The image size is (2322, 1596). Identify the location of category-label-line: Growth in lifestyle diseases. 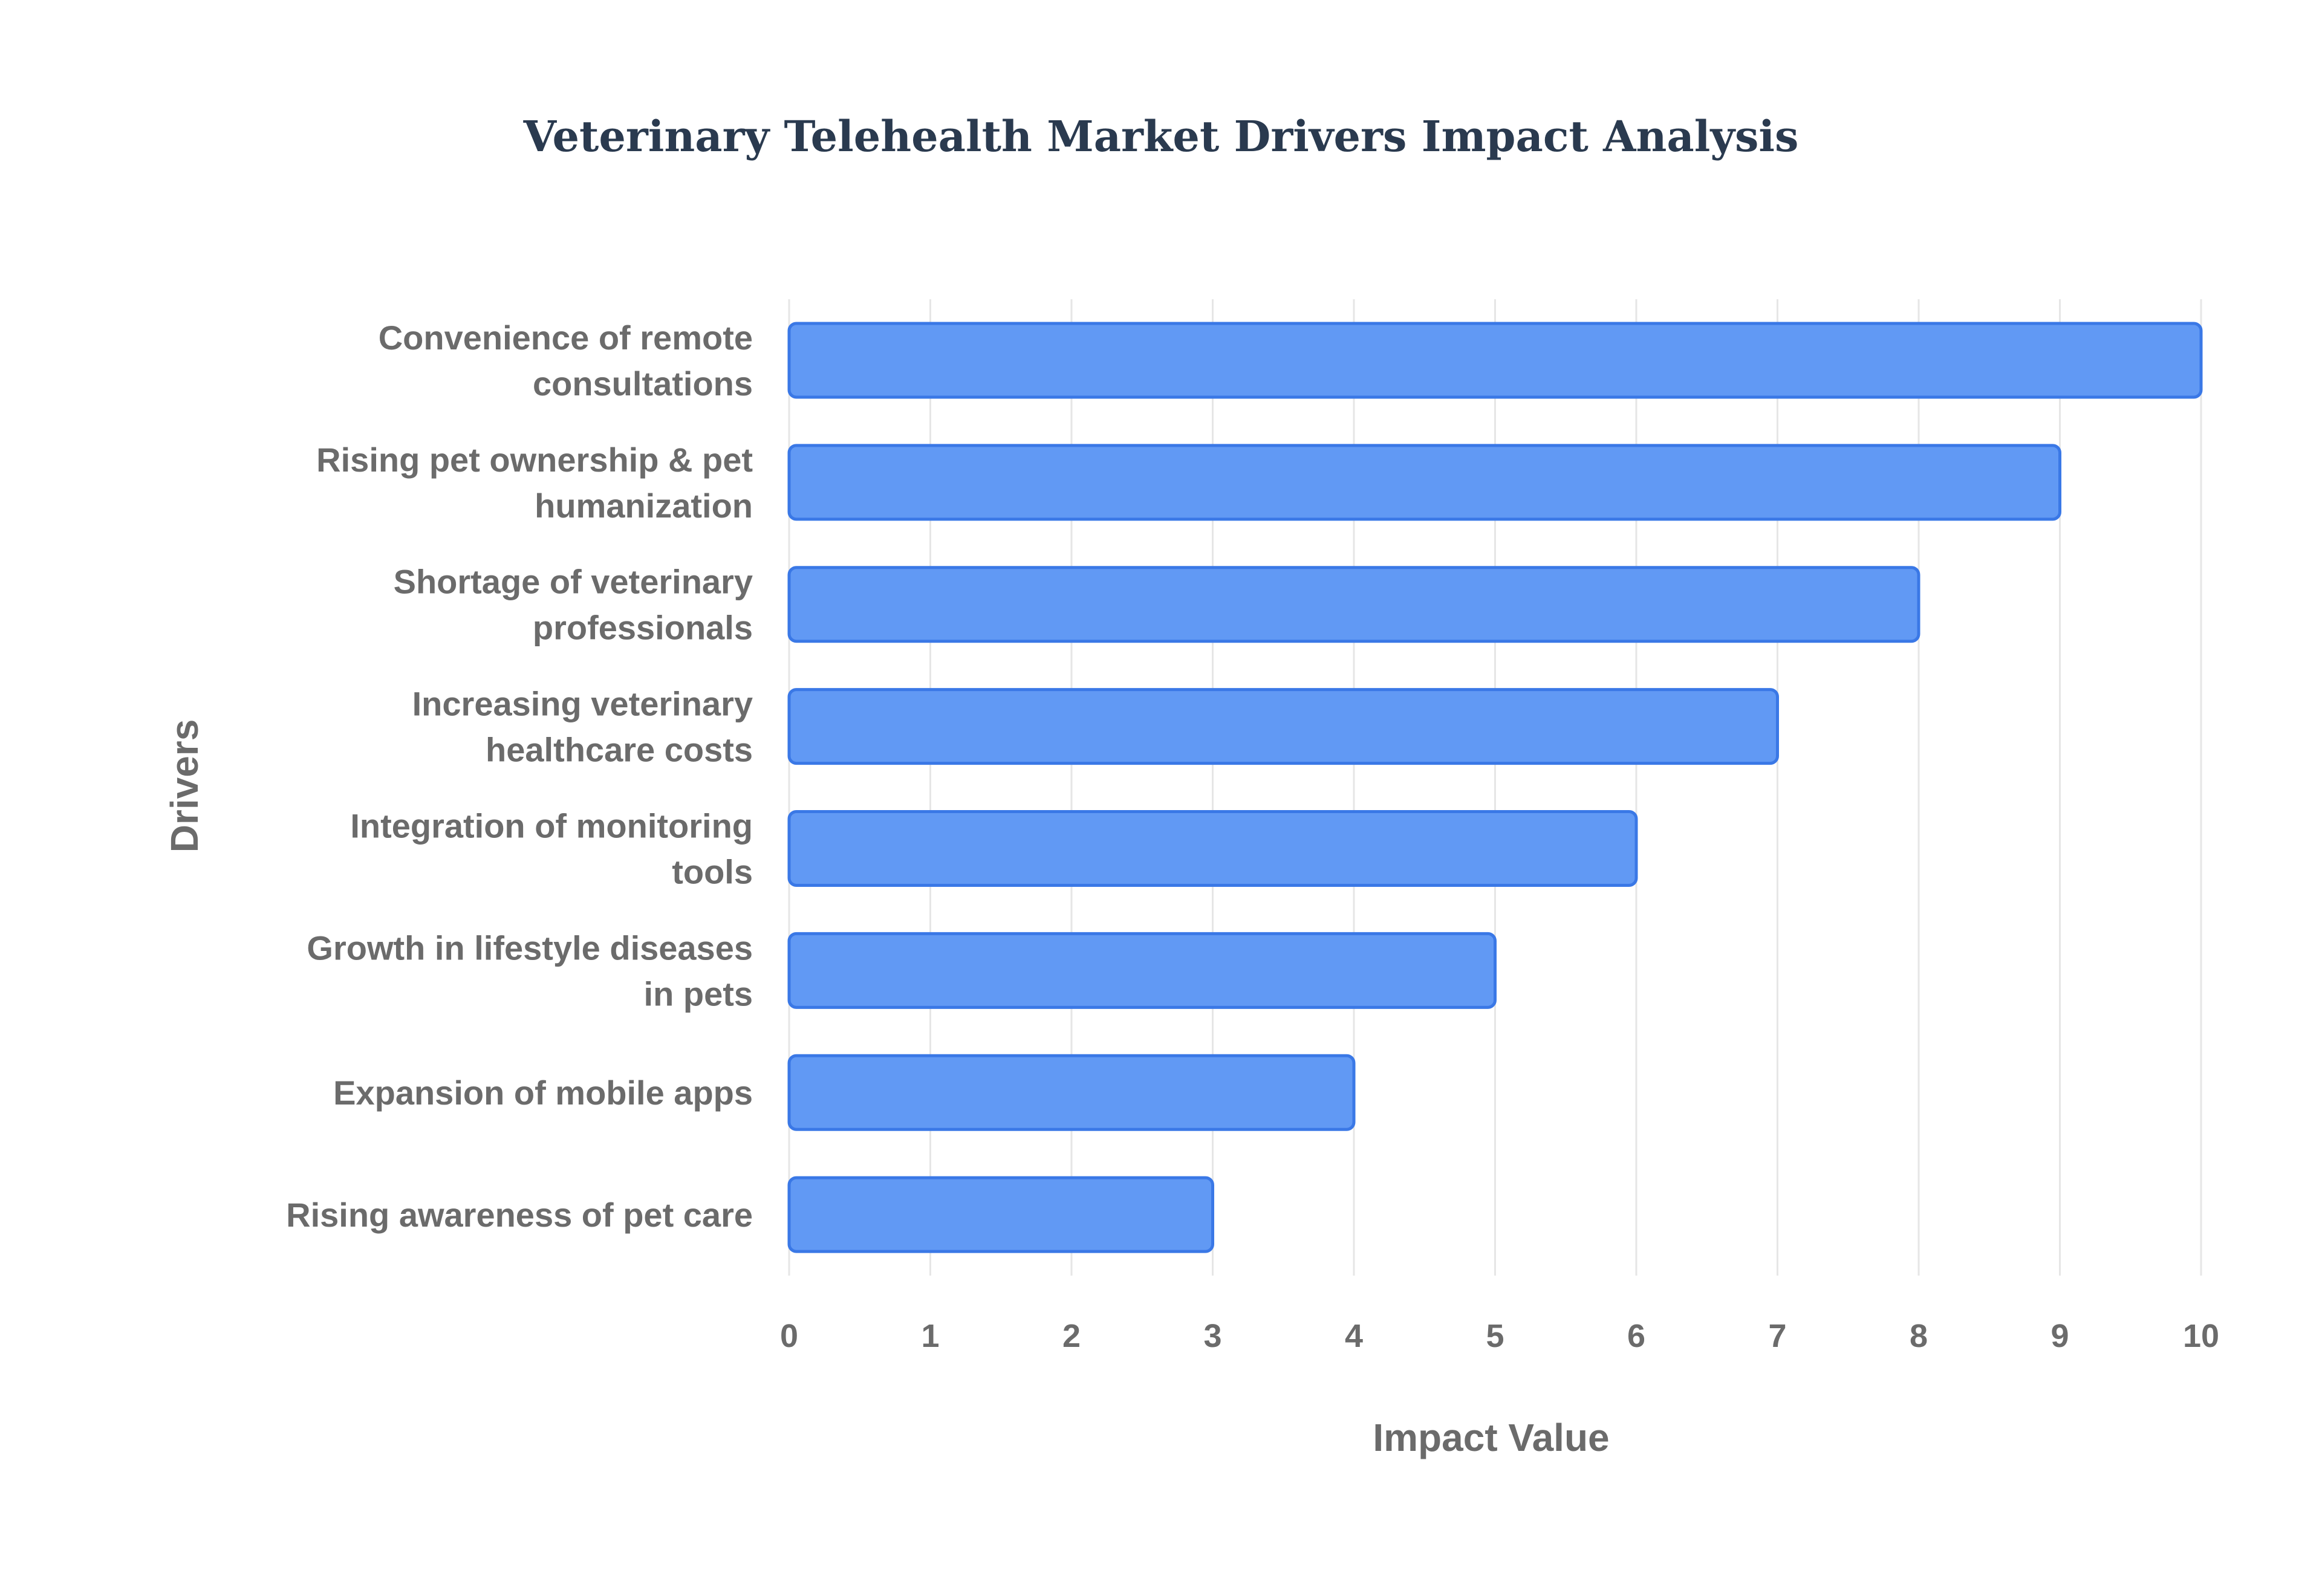
(530, 948).